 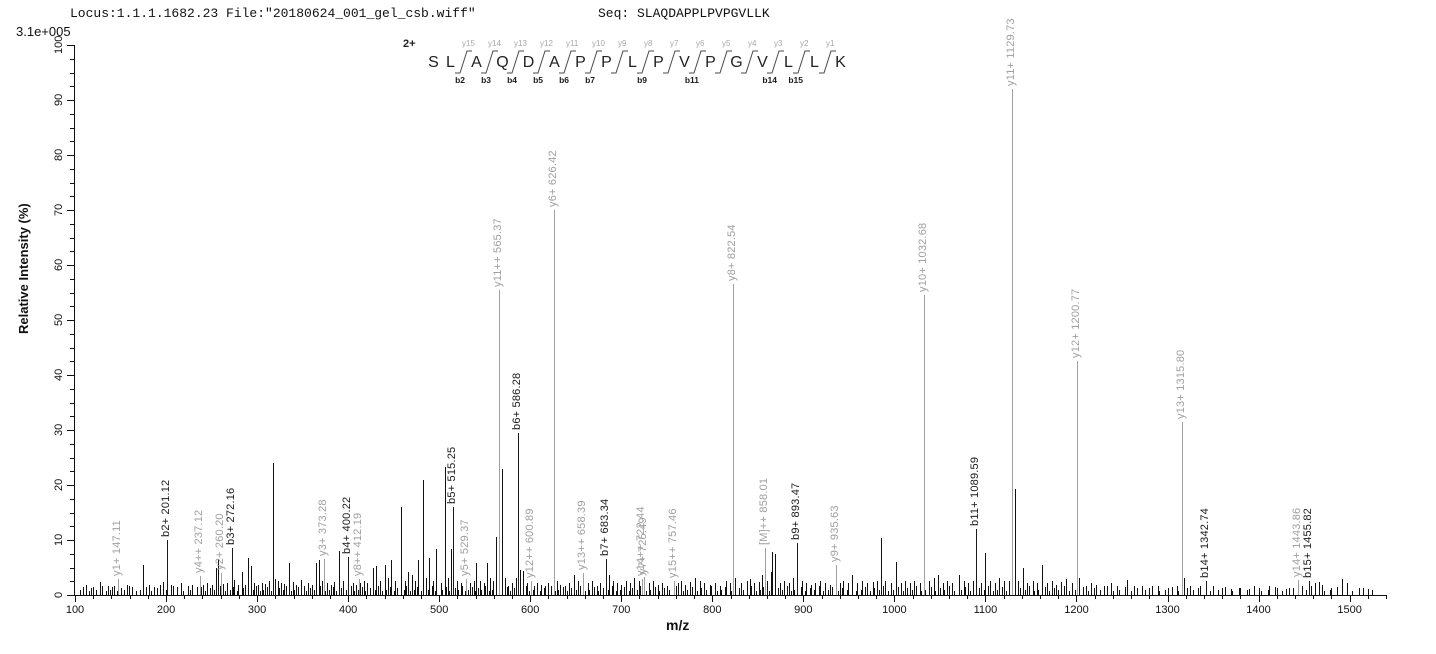 What do you see at coordinates (1076, 323) in the screenshot?
I see `y-ion-peak-label: y12+ 1200.77` at bounding box center [1076, 323].